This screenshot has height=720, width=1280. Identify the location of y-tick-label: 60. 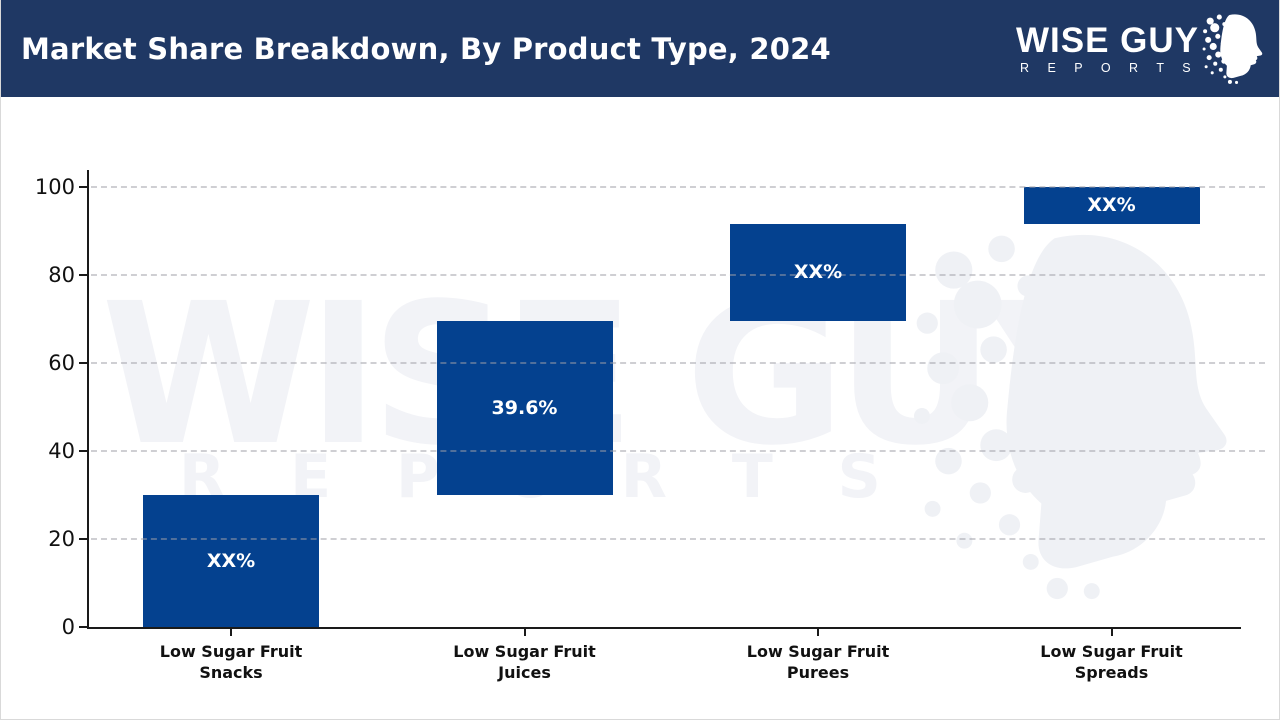
(61, 363).